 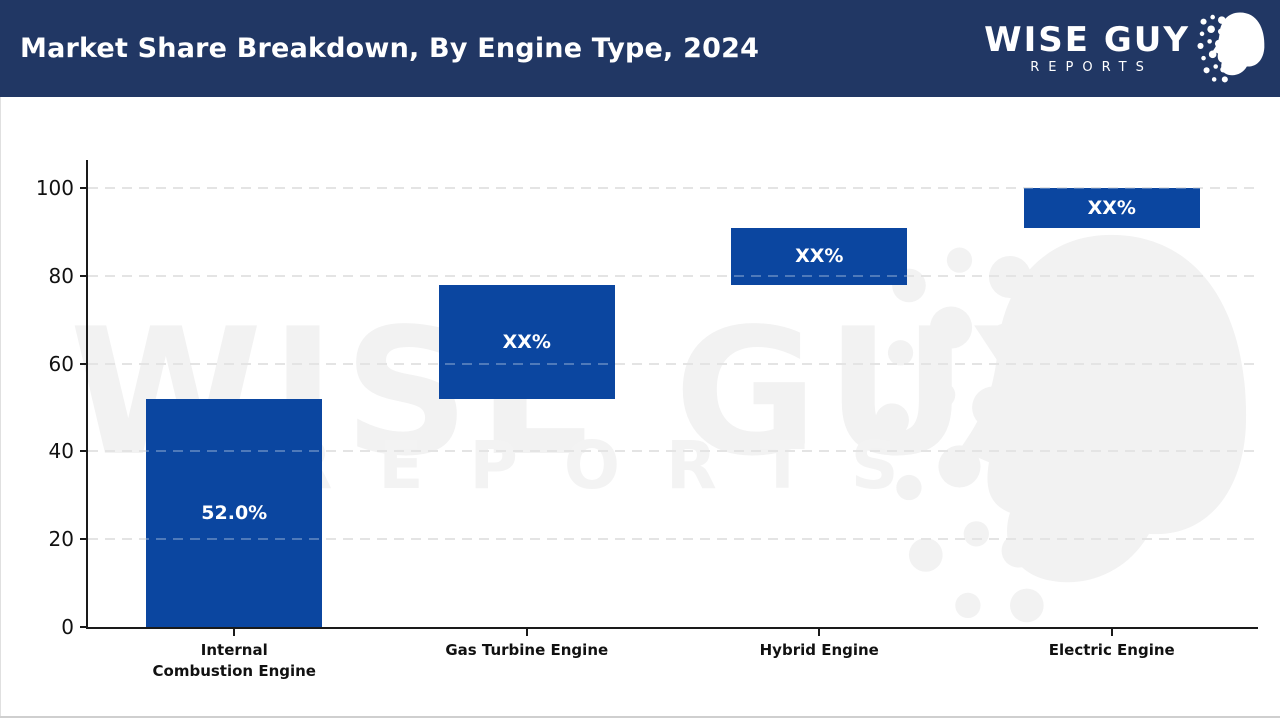 I want to click on x-axis, so click(x=672, y=628).